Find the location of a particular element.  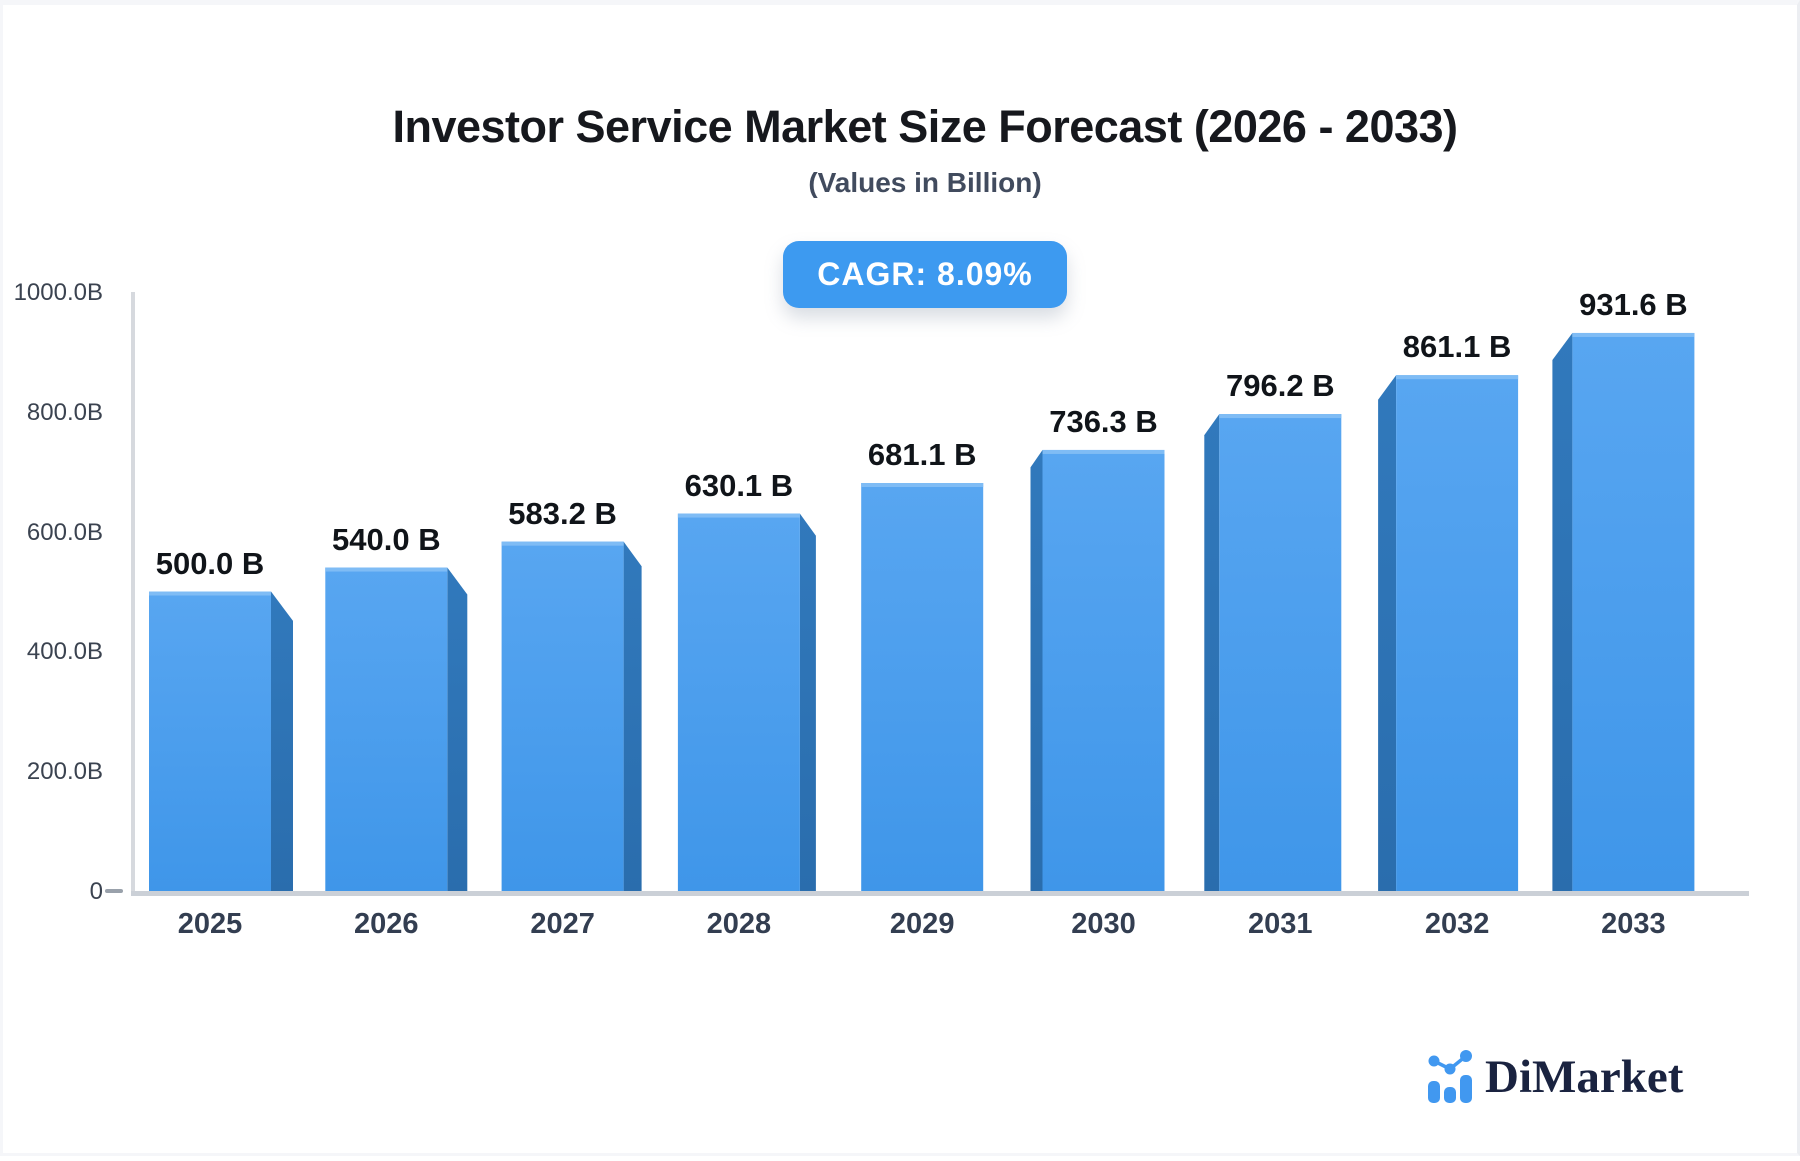

y-tick-1000.0B: 1000.0B is located at coordinates (58, 292).